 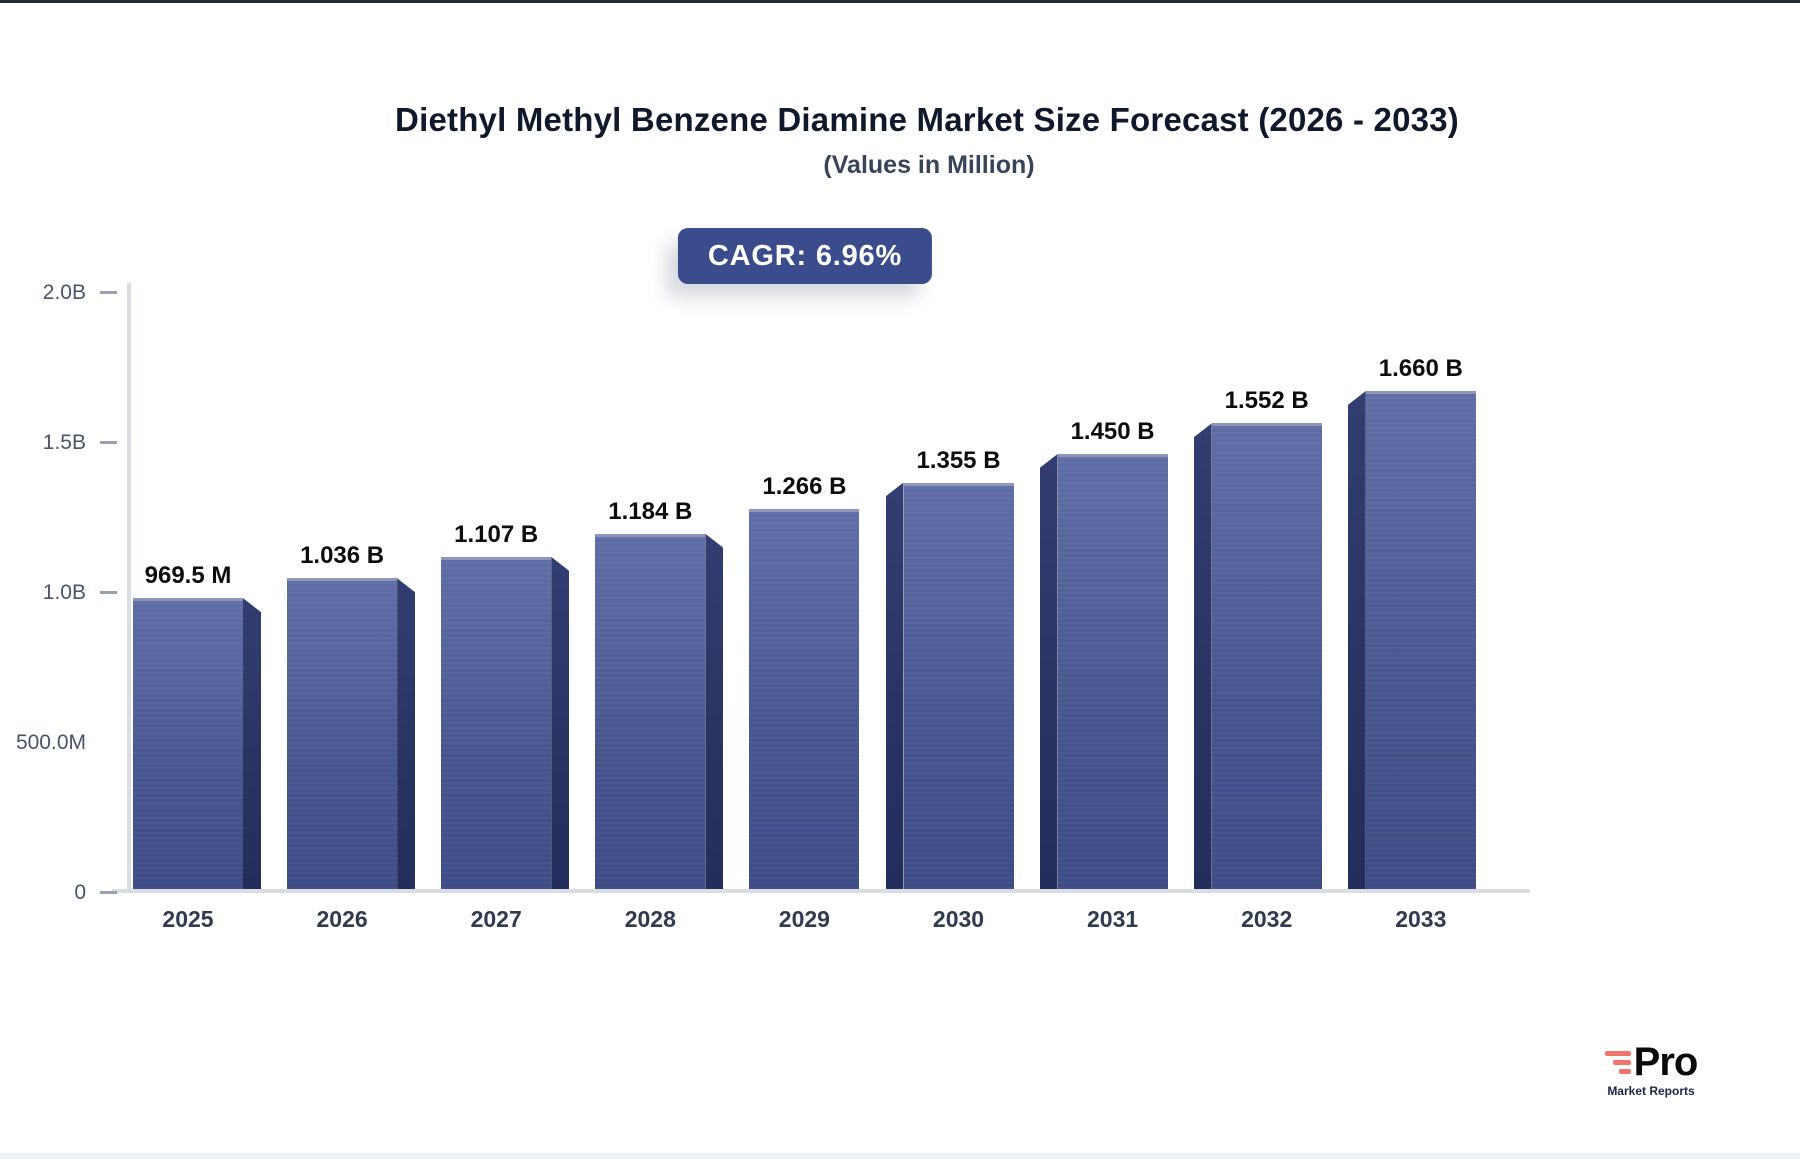 I want to click on y-axis-tick-1.0B, so click(x=108, y=592).